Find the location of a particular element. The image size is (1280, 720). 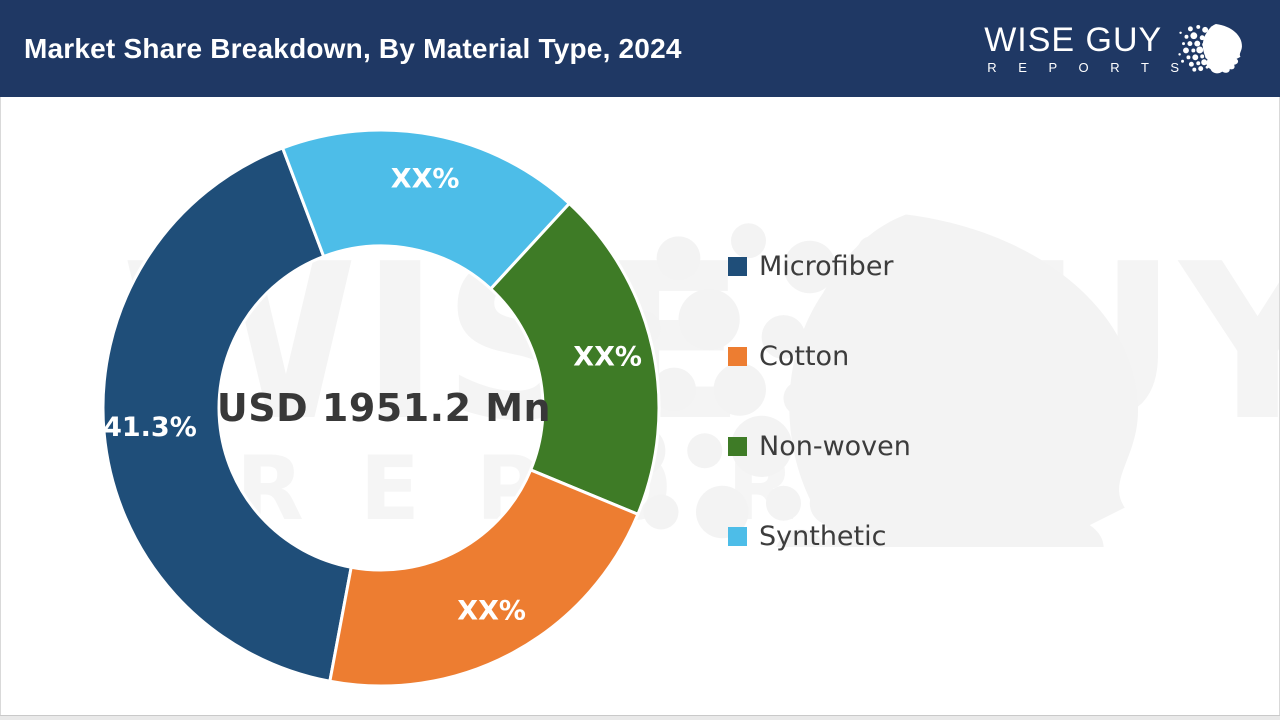

brand-subtitle: R E P O R T S is located at coordinates (1087, 67).